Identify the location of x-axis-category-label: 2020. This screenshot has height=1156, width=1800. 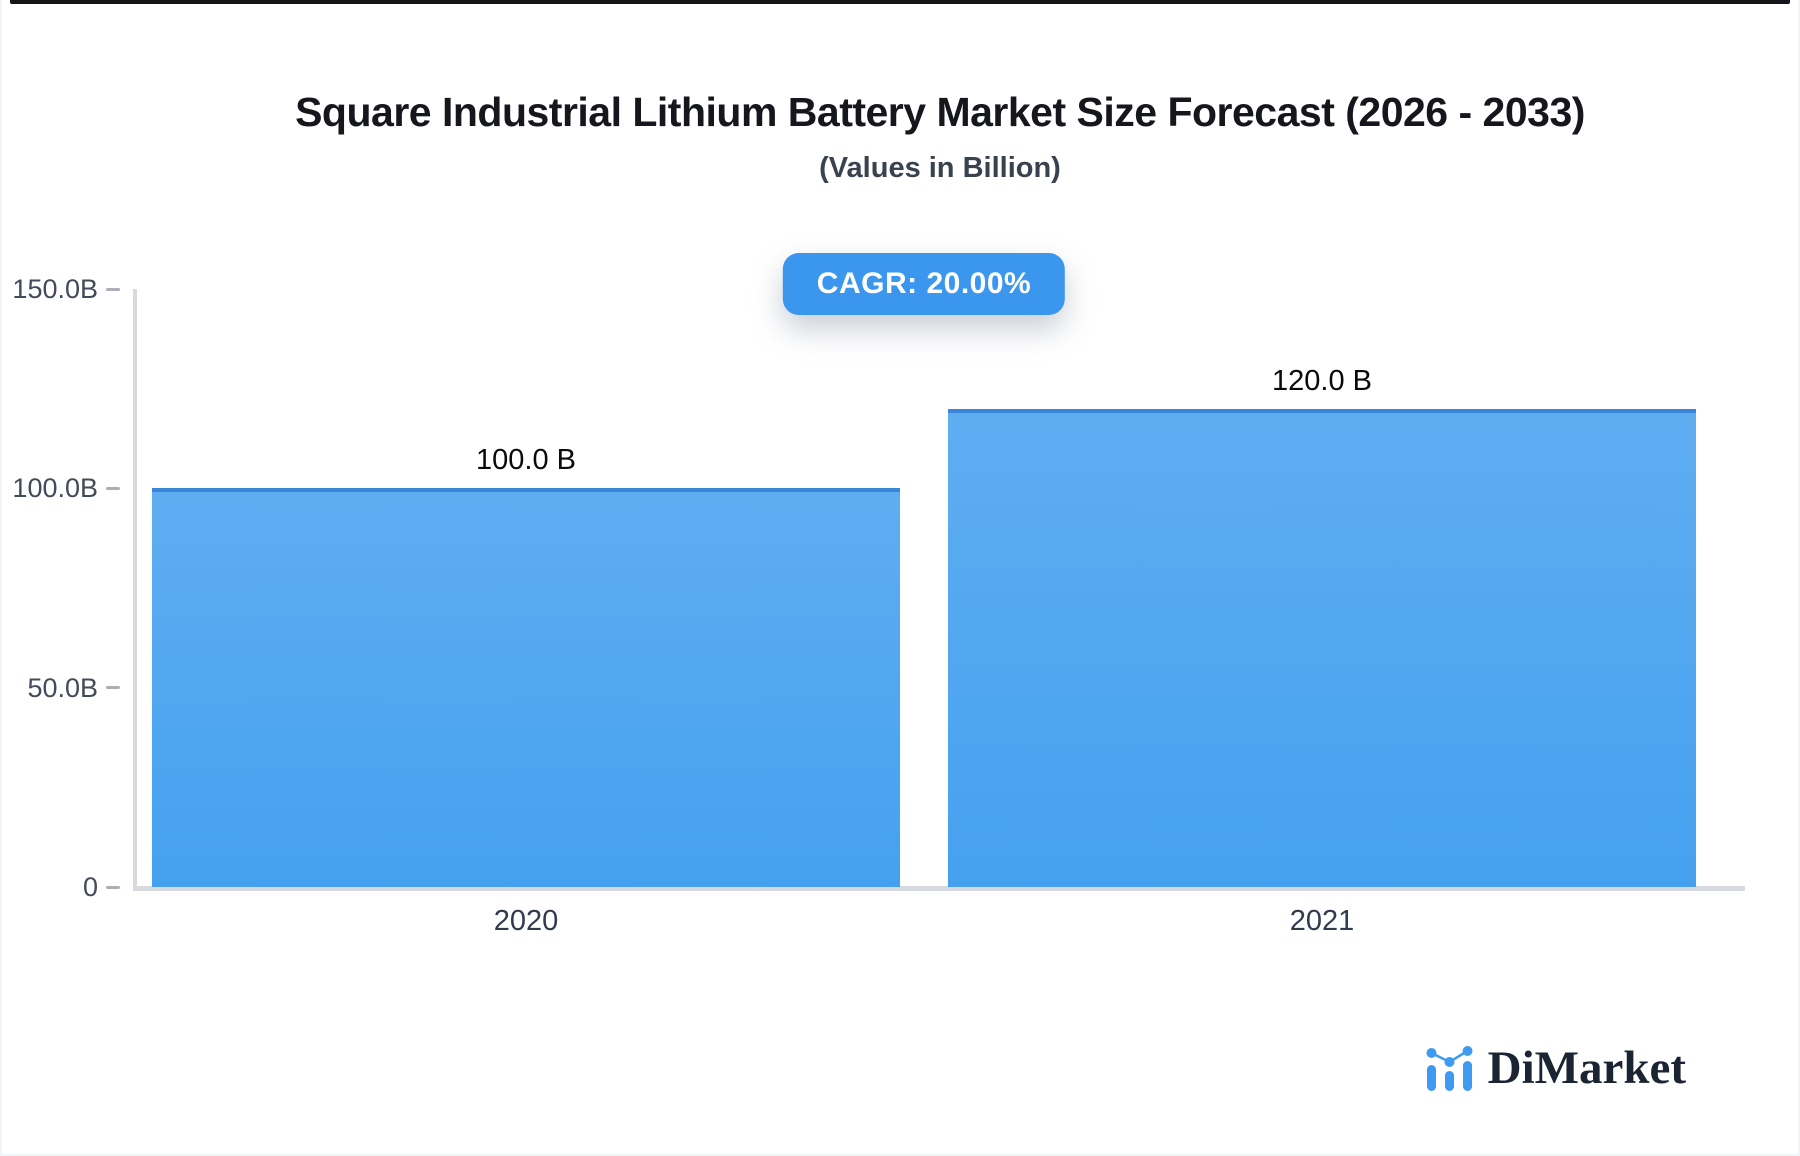
(526, 921).